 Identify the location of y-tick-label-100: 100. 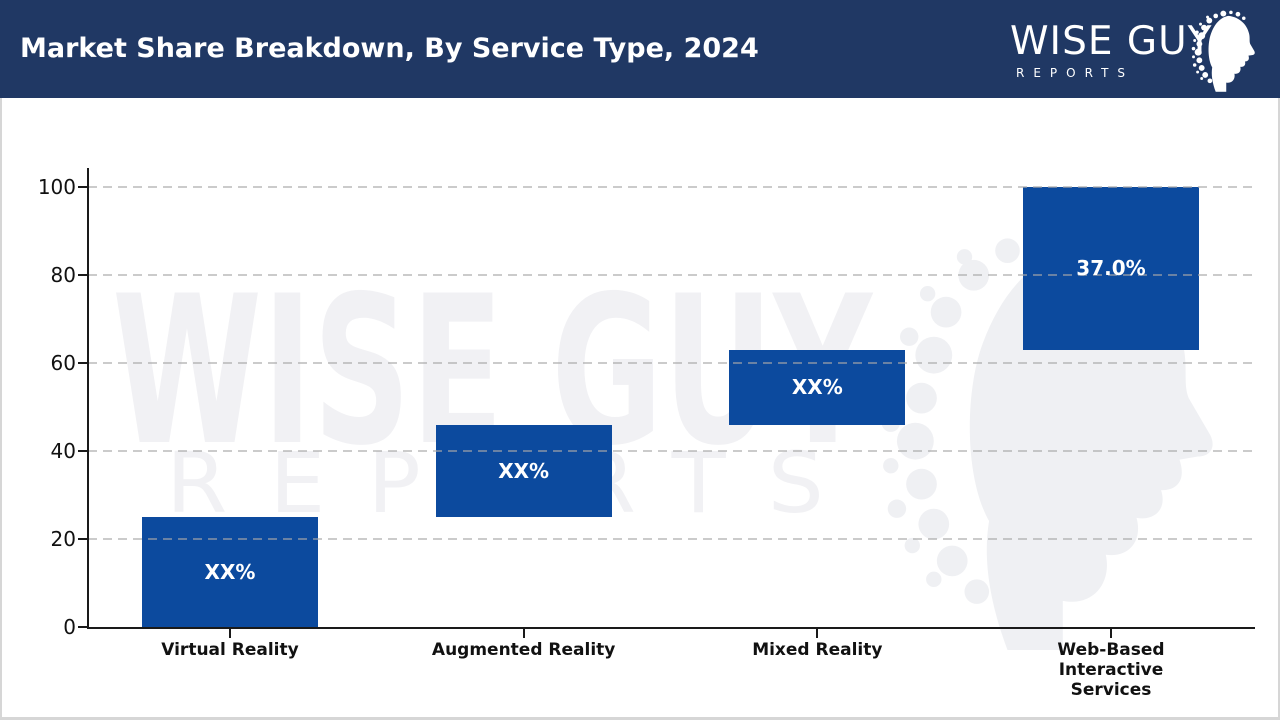
(56, 187).